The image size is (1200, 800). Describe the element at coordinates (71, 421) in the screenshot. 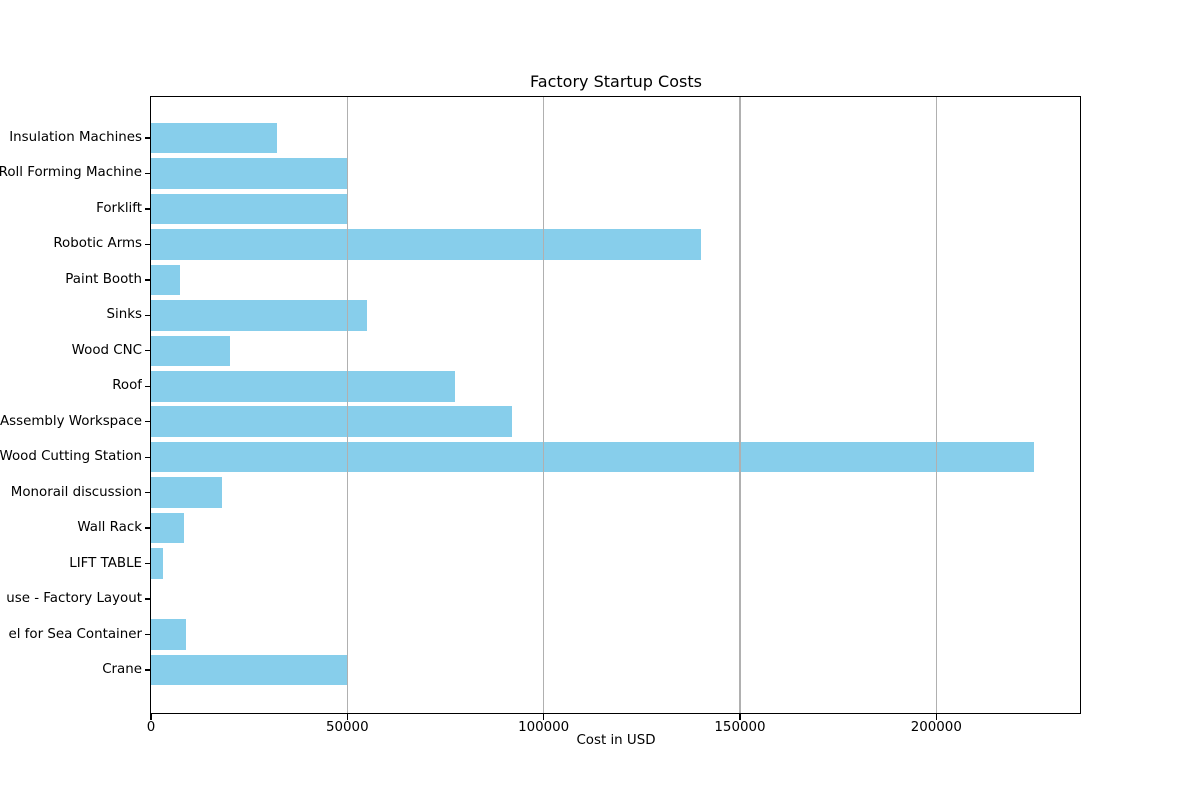

I see `y-tick-label-8: Assembly Workspace` at that location.